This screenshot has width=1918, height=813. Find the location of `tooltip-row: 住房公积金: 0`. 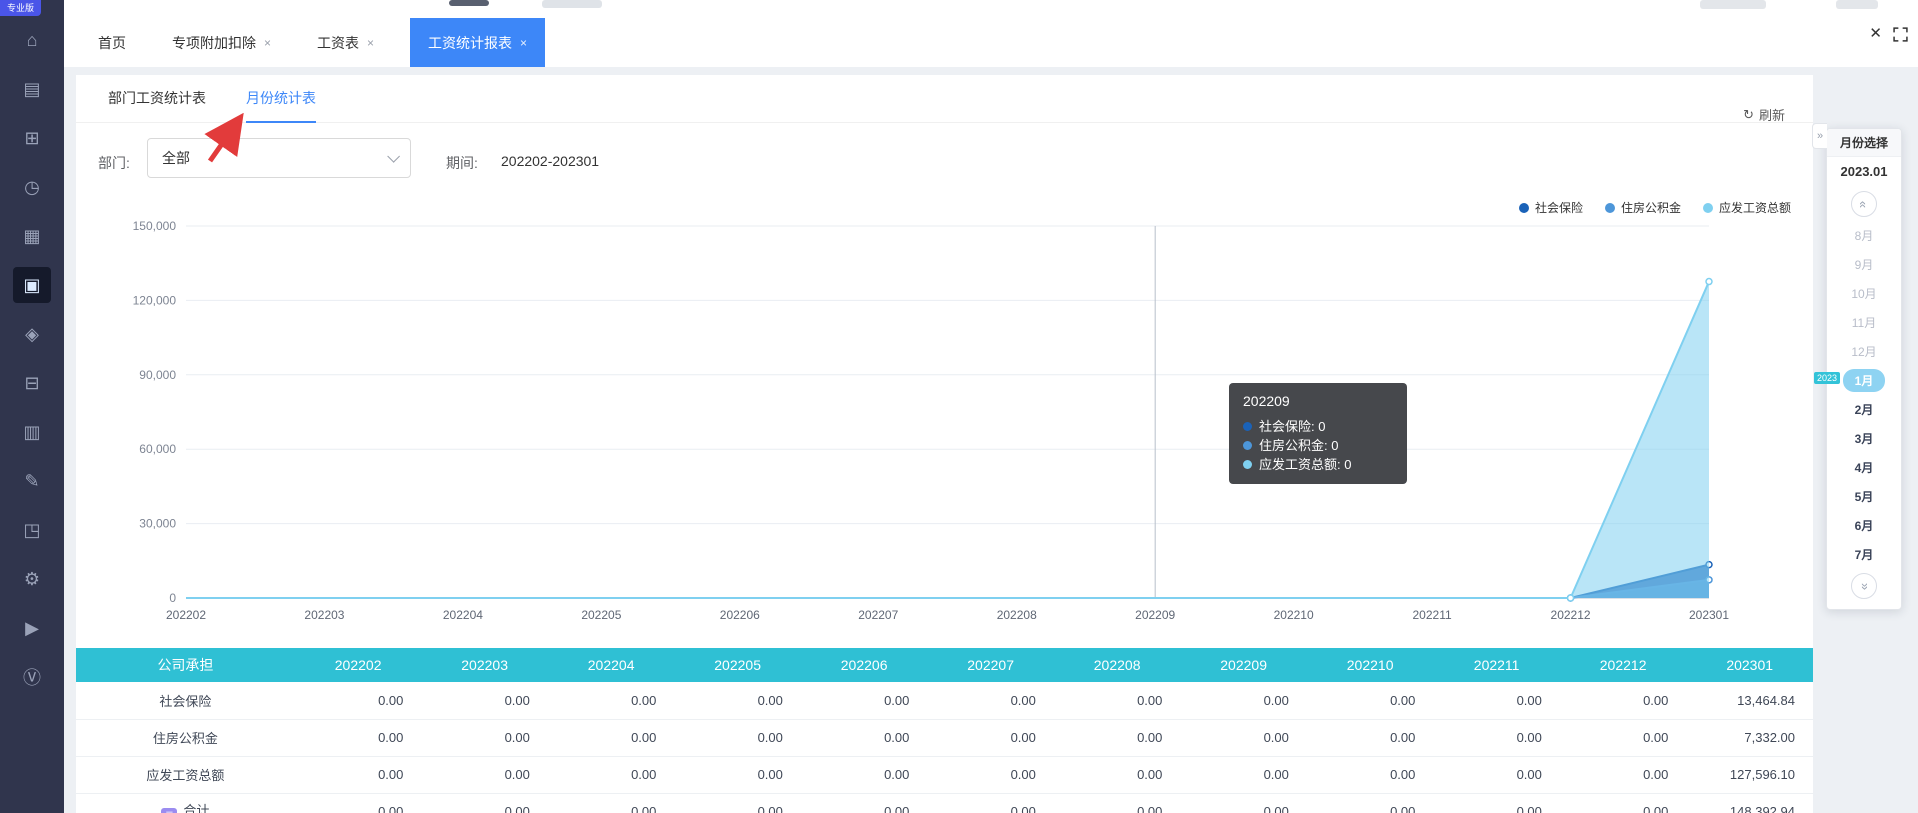

tooltip-row: 住房公积金: 0 is located at coordinates (1318, 445).